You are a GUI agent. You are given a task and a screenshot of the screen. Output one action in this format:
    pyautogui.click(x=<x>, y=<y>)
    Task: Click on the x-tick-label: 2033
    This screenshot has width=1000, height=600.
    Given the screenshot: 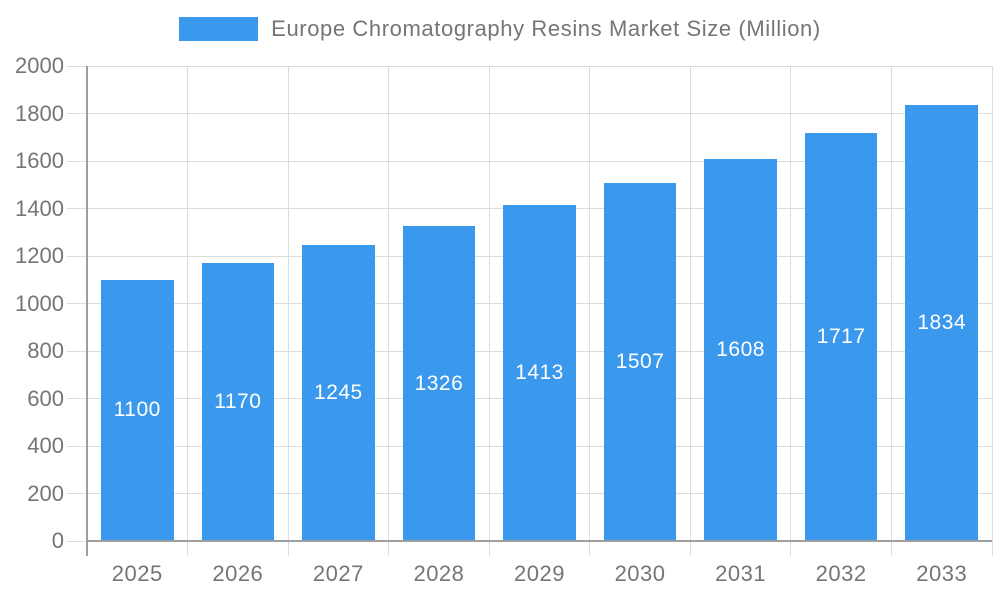 What is the action you would take?
    pyautogui.click(x=942, y=573)
    